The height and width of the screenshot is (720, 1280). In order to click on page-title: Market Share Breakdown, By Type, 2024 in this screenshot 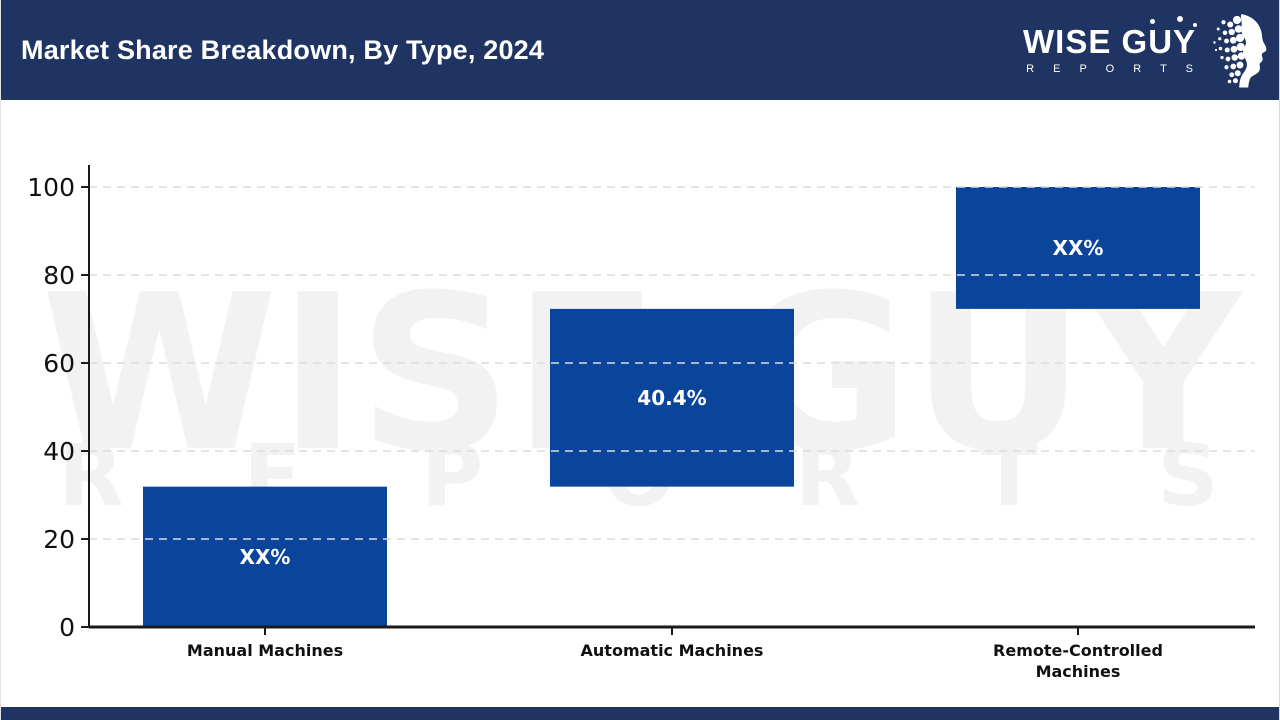, I will do `click(283, 49)`.